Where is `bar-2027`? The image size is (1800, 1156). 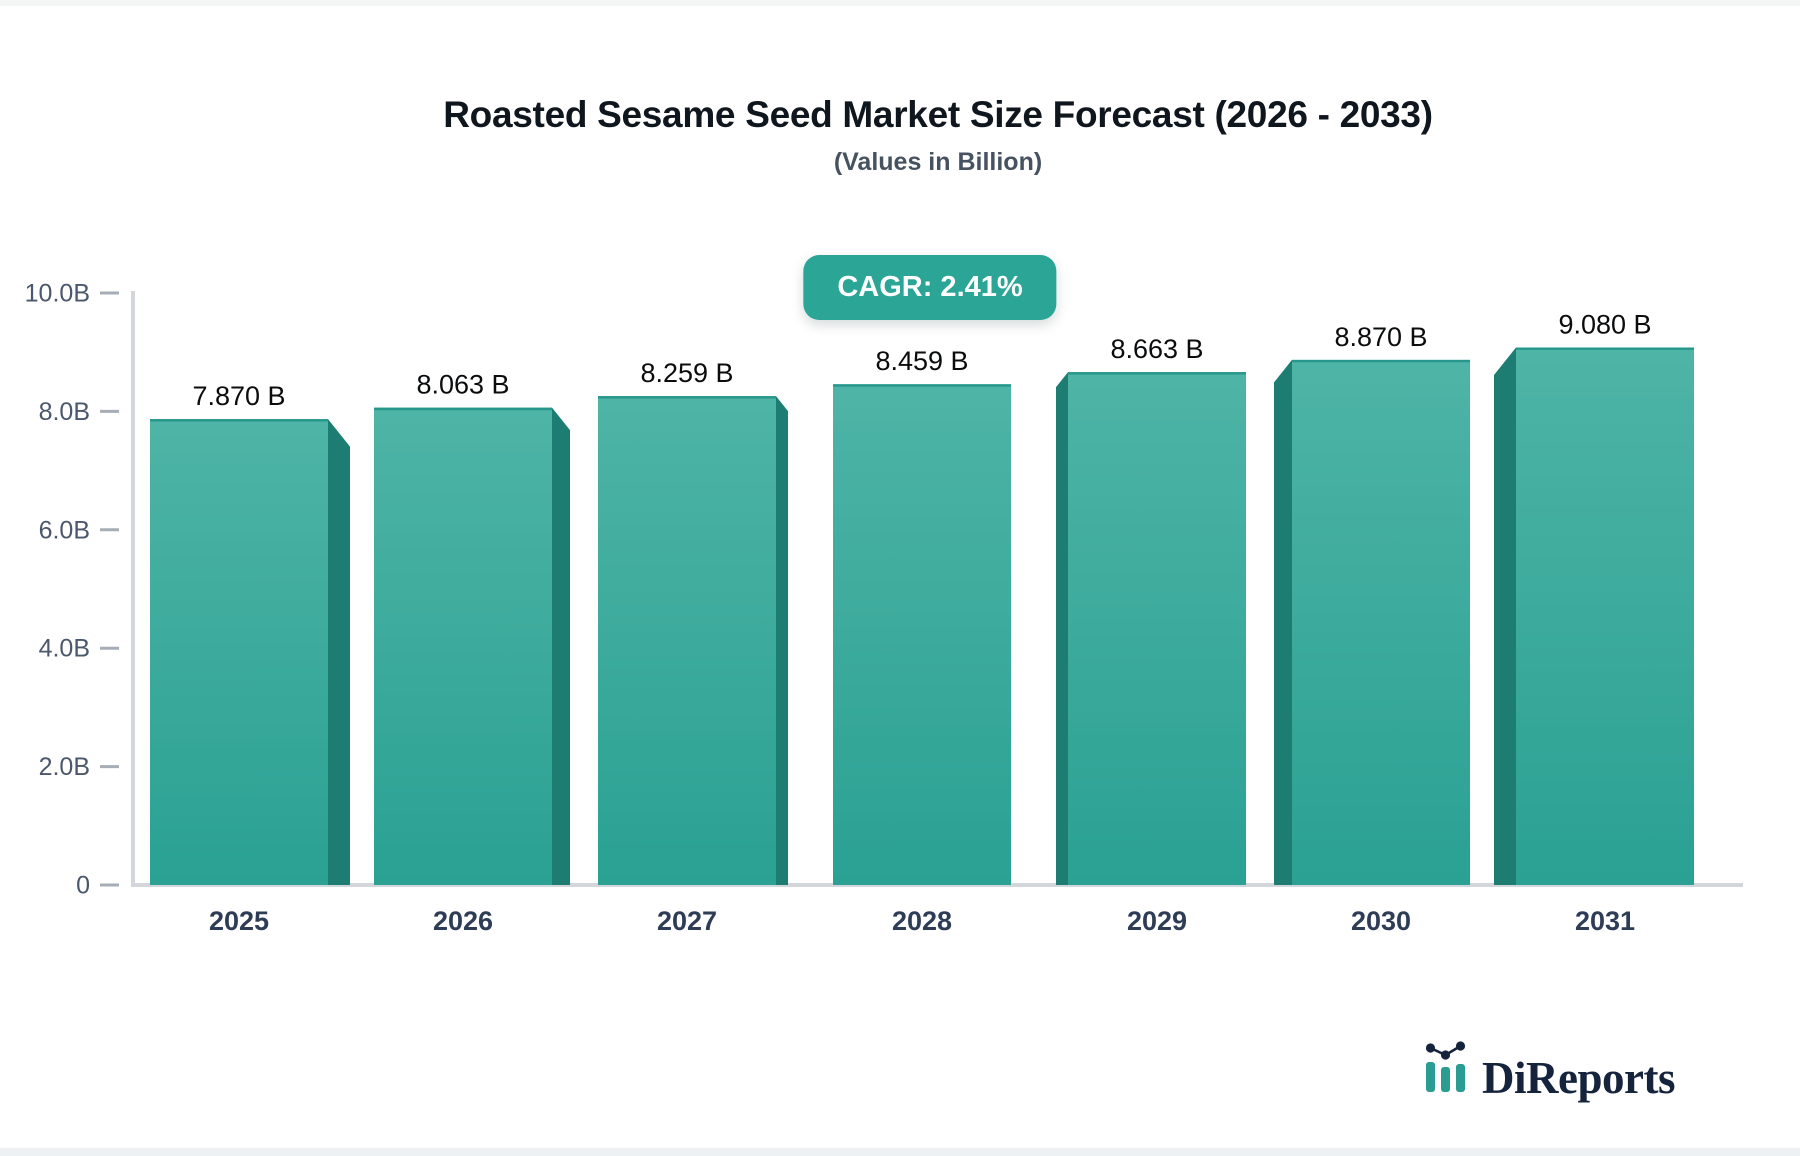
bar-2027 is located at coordinates (687, 640).